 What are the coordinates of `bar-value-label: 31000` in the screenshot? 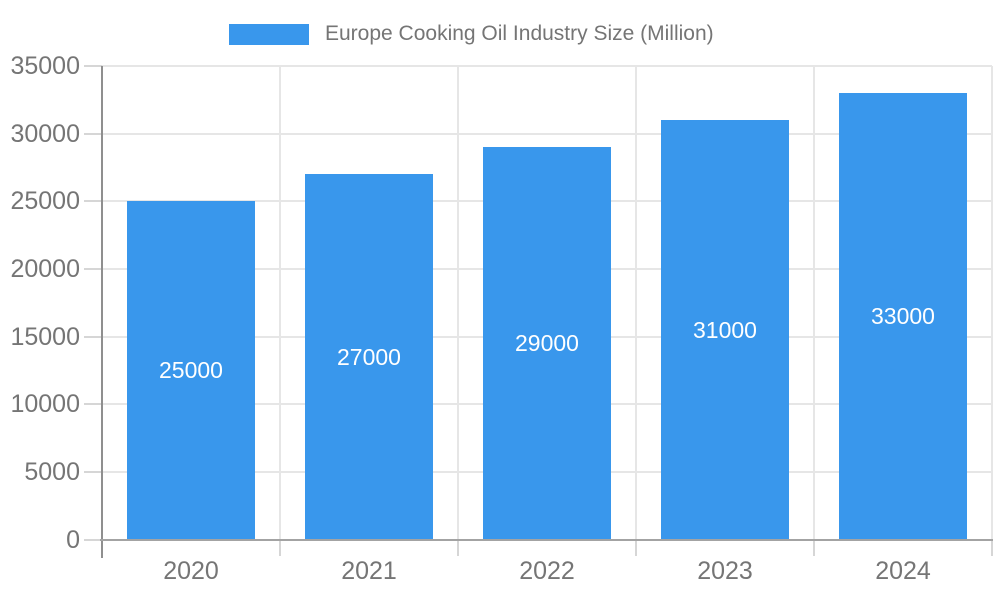 It's located at (725, 329).